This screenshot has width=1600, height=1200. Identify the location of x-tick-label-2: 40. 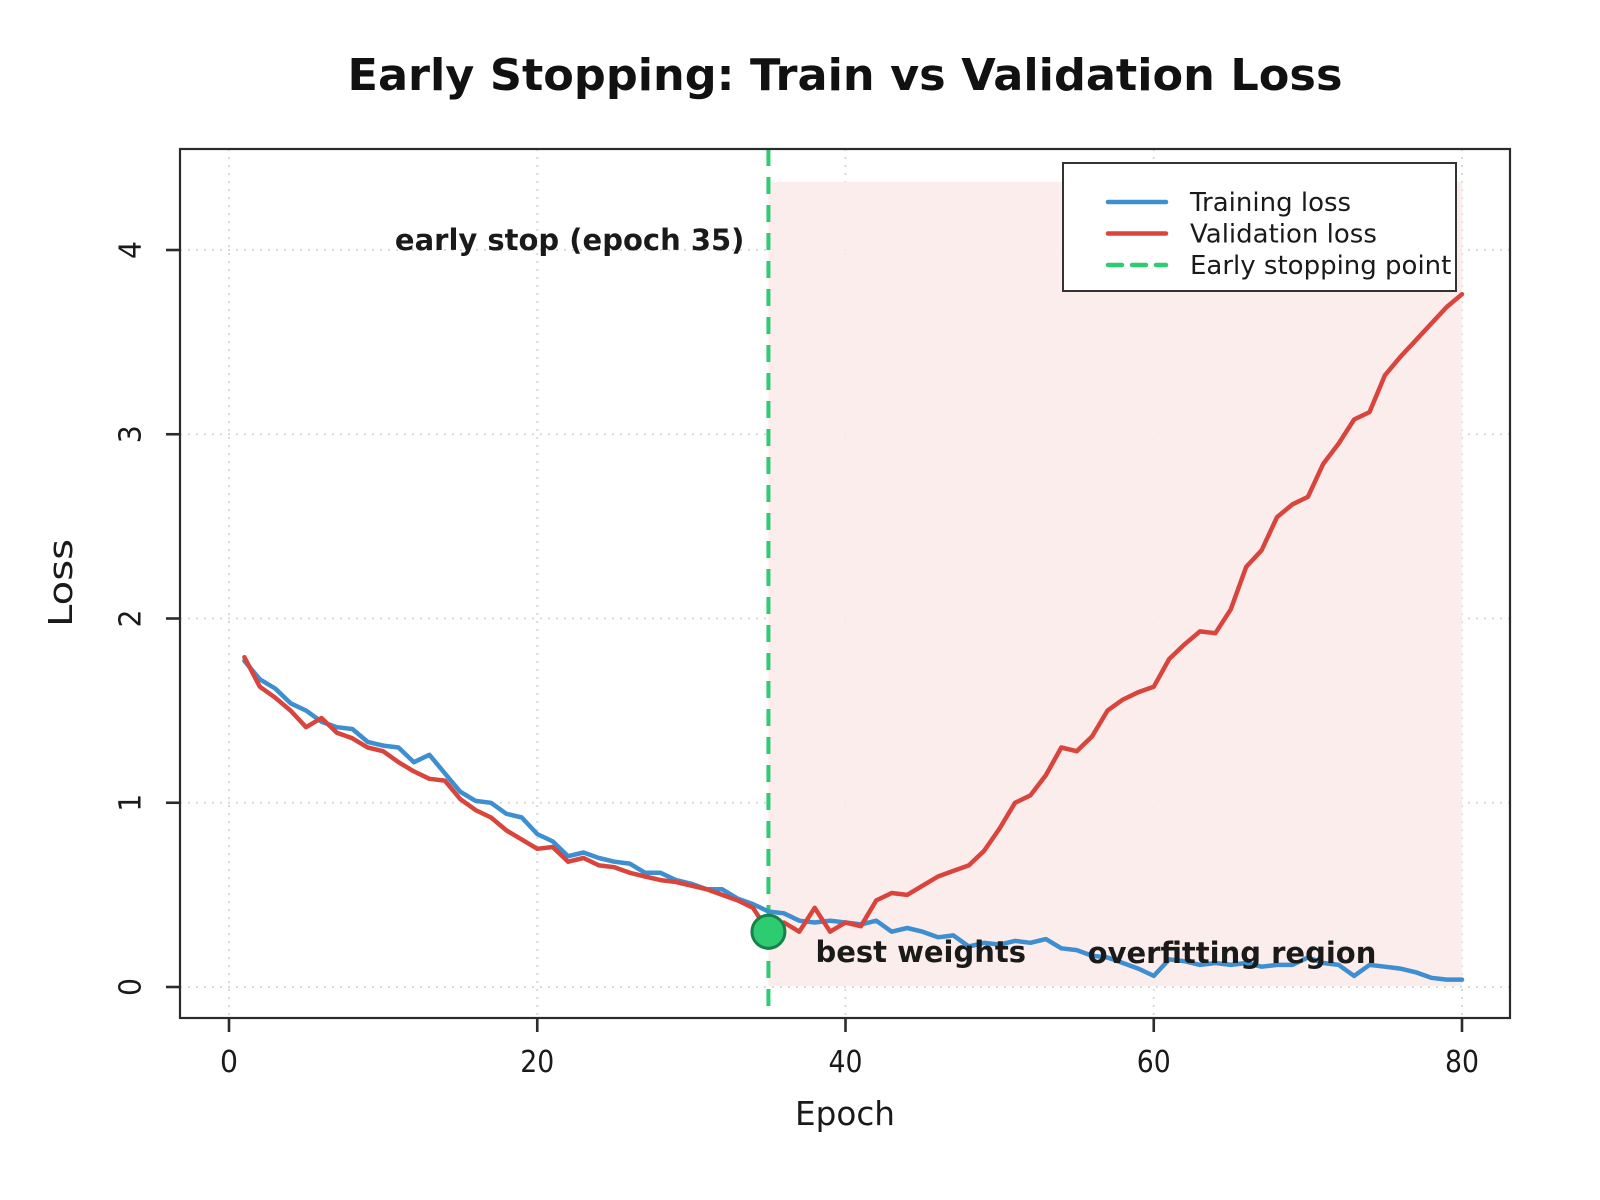
(846, 1062).